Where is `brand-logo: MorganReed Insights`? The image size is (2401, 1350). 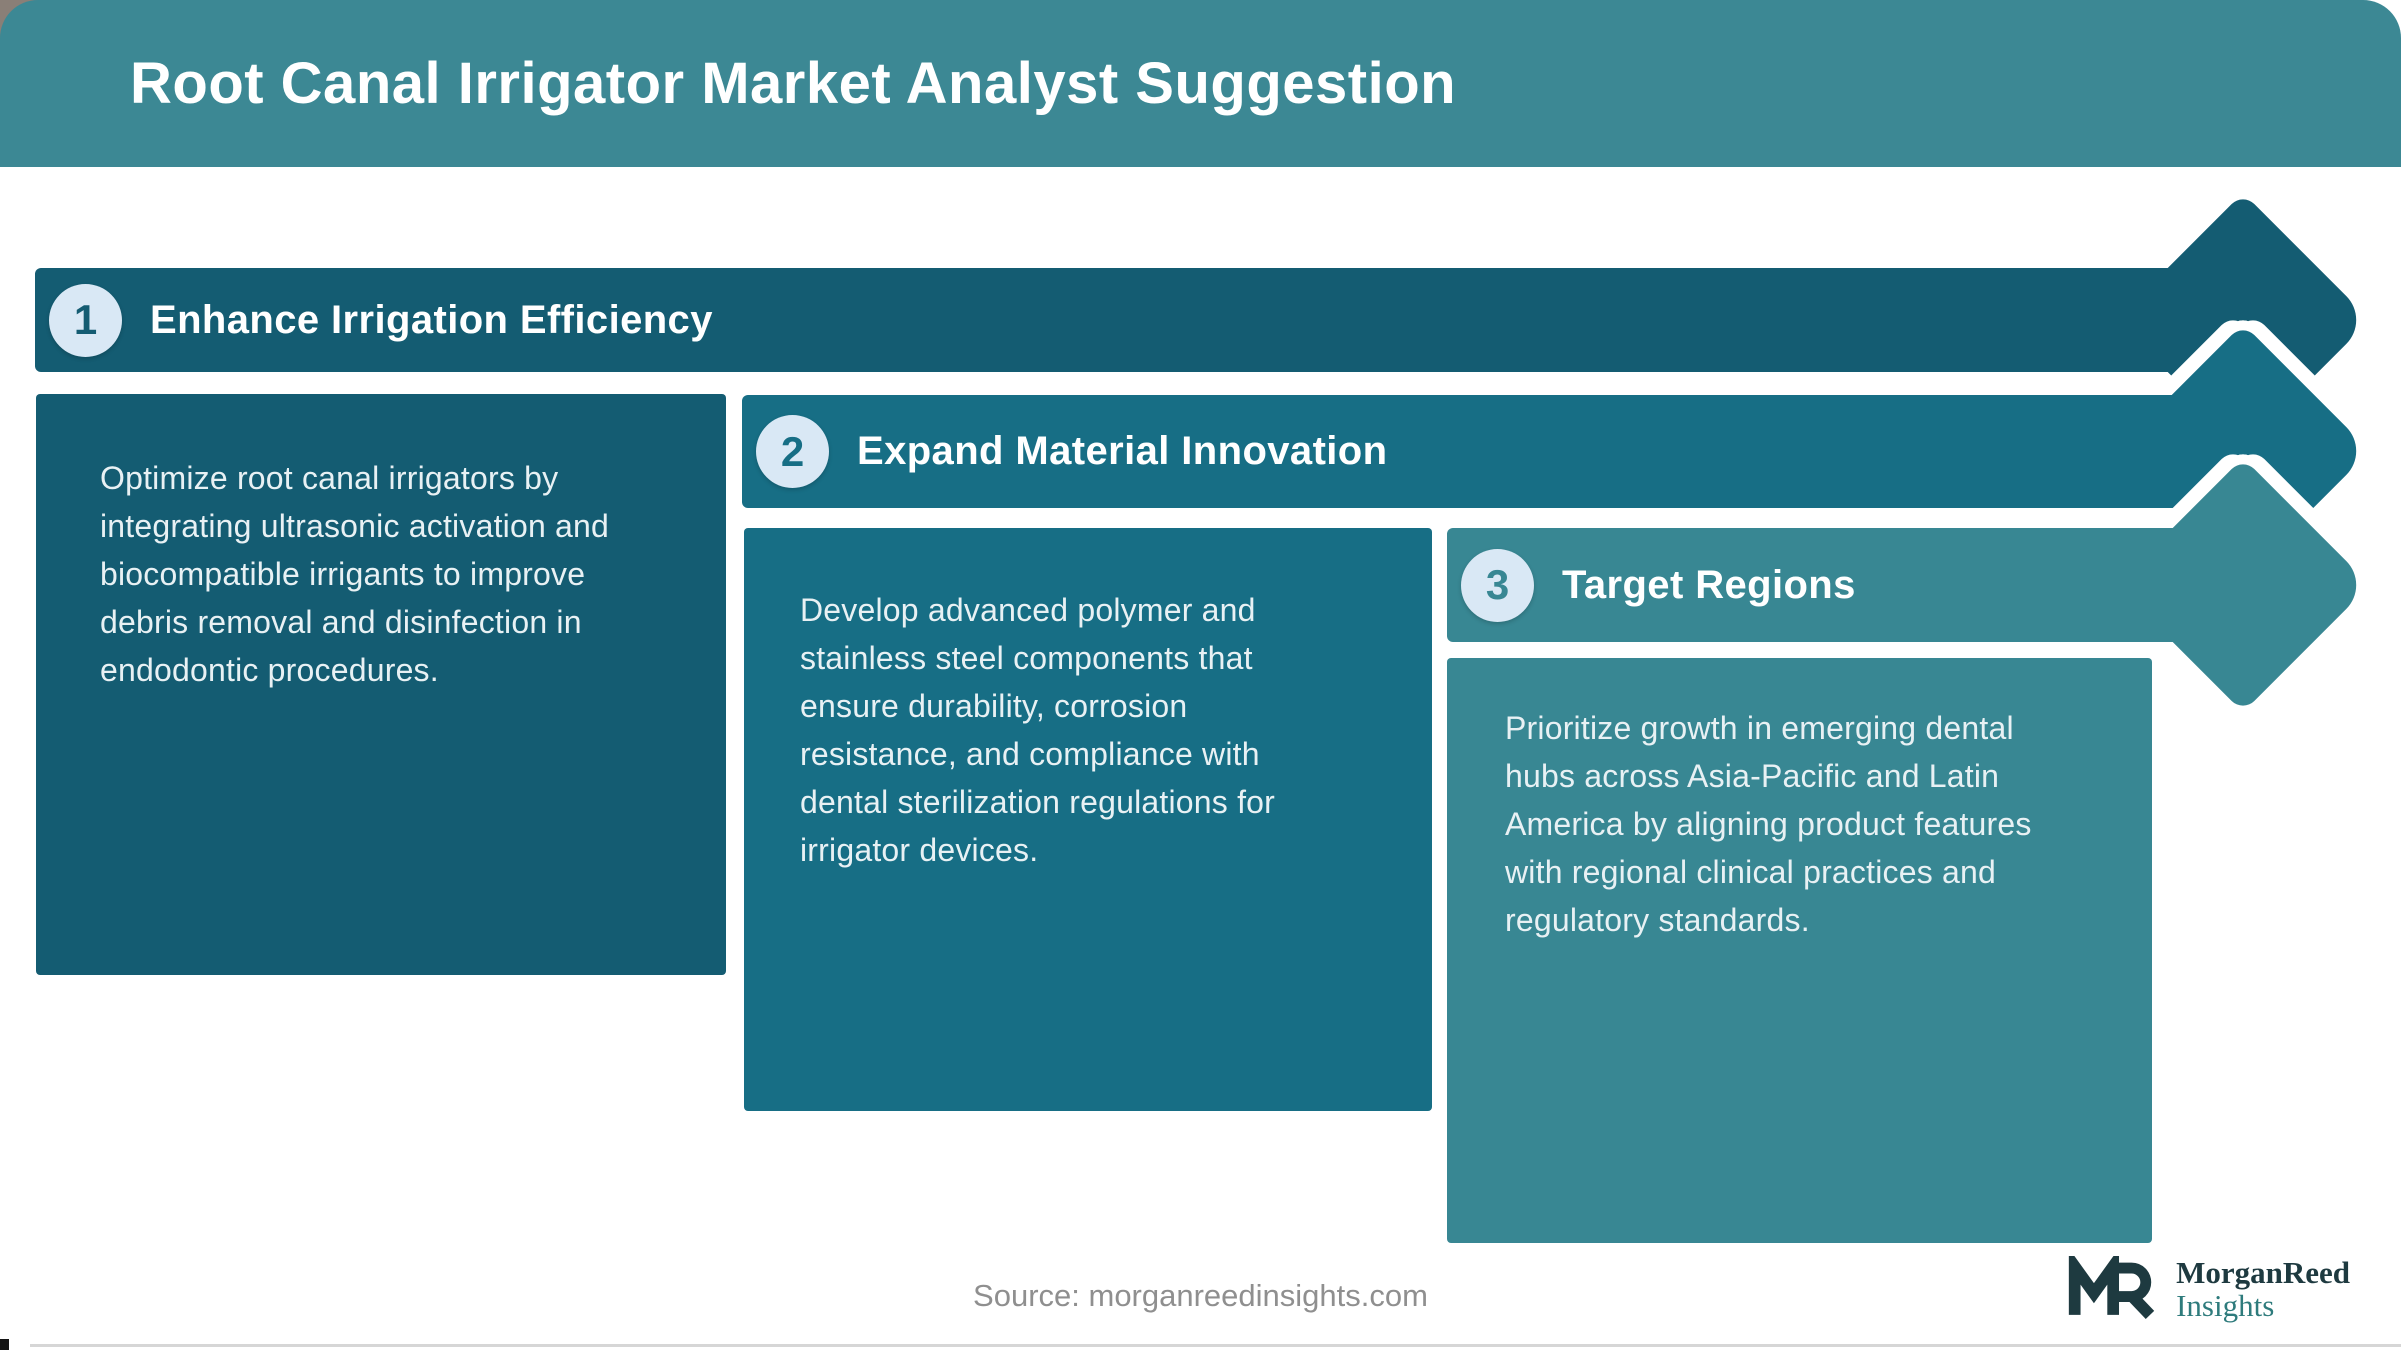
brand-logo: MorganReed Insights is located at coordinates (2209, 1289).